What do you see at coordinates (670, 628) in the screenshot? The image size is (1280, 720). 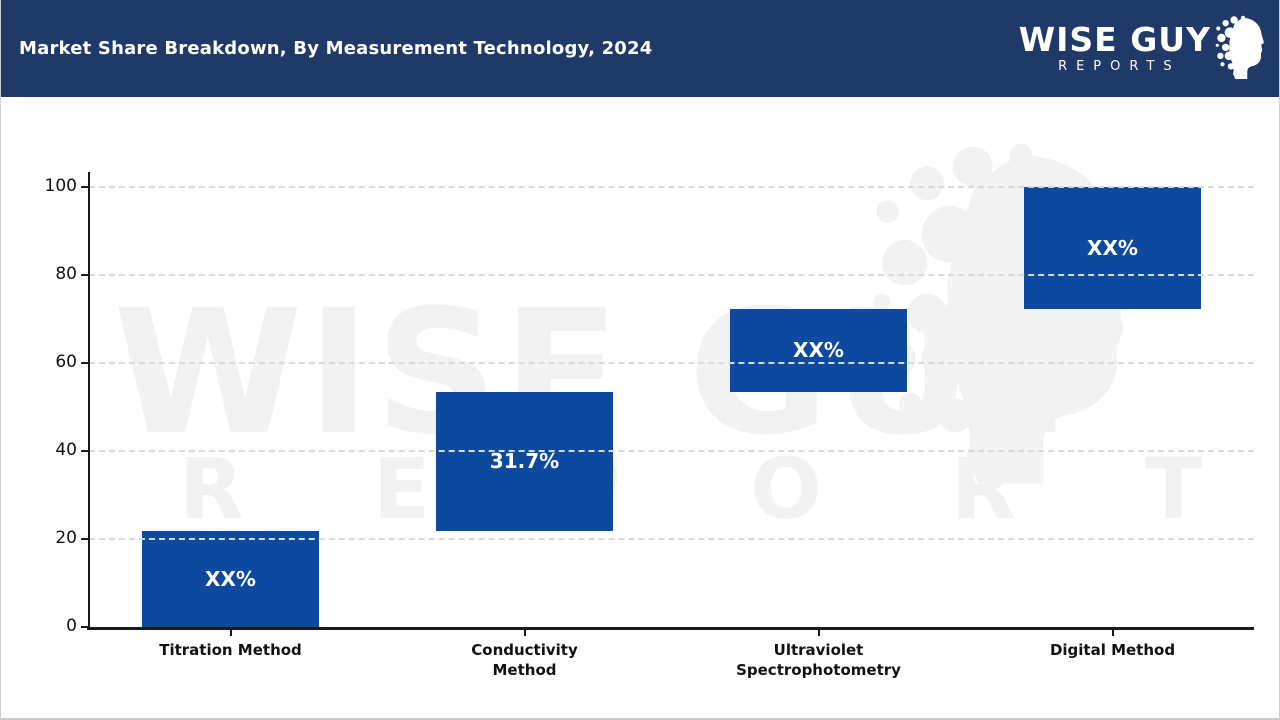 I see `x-axis-line` at bounding box center [670, 628].